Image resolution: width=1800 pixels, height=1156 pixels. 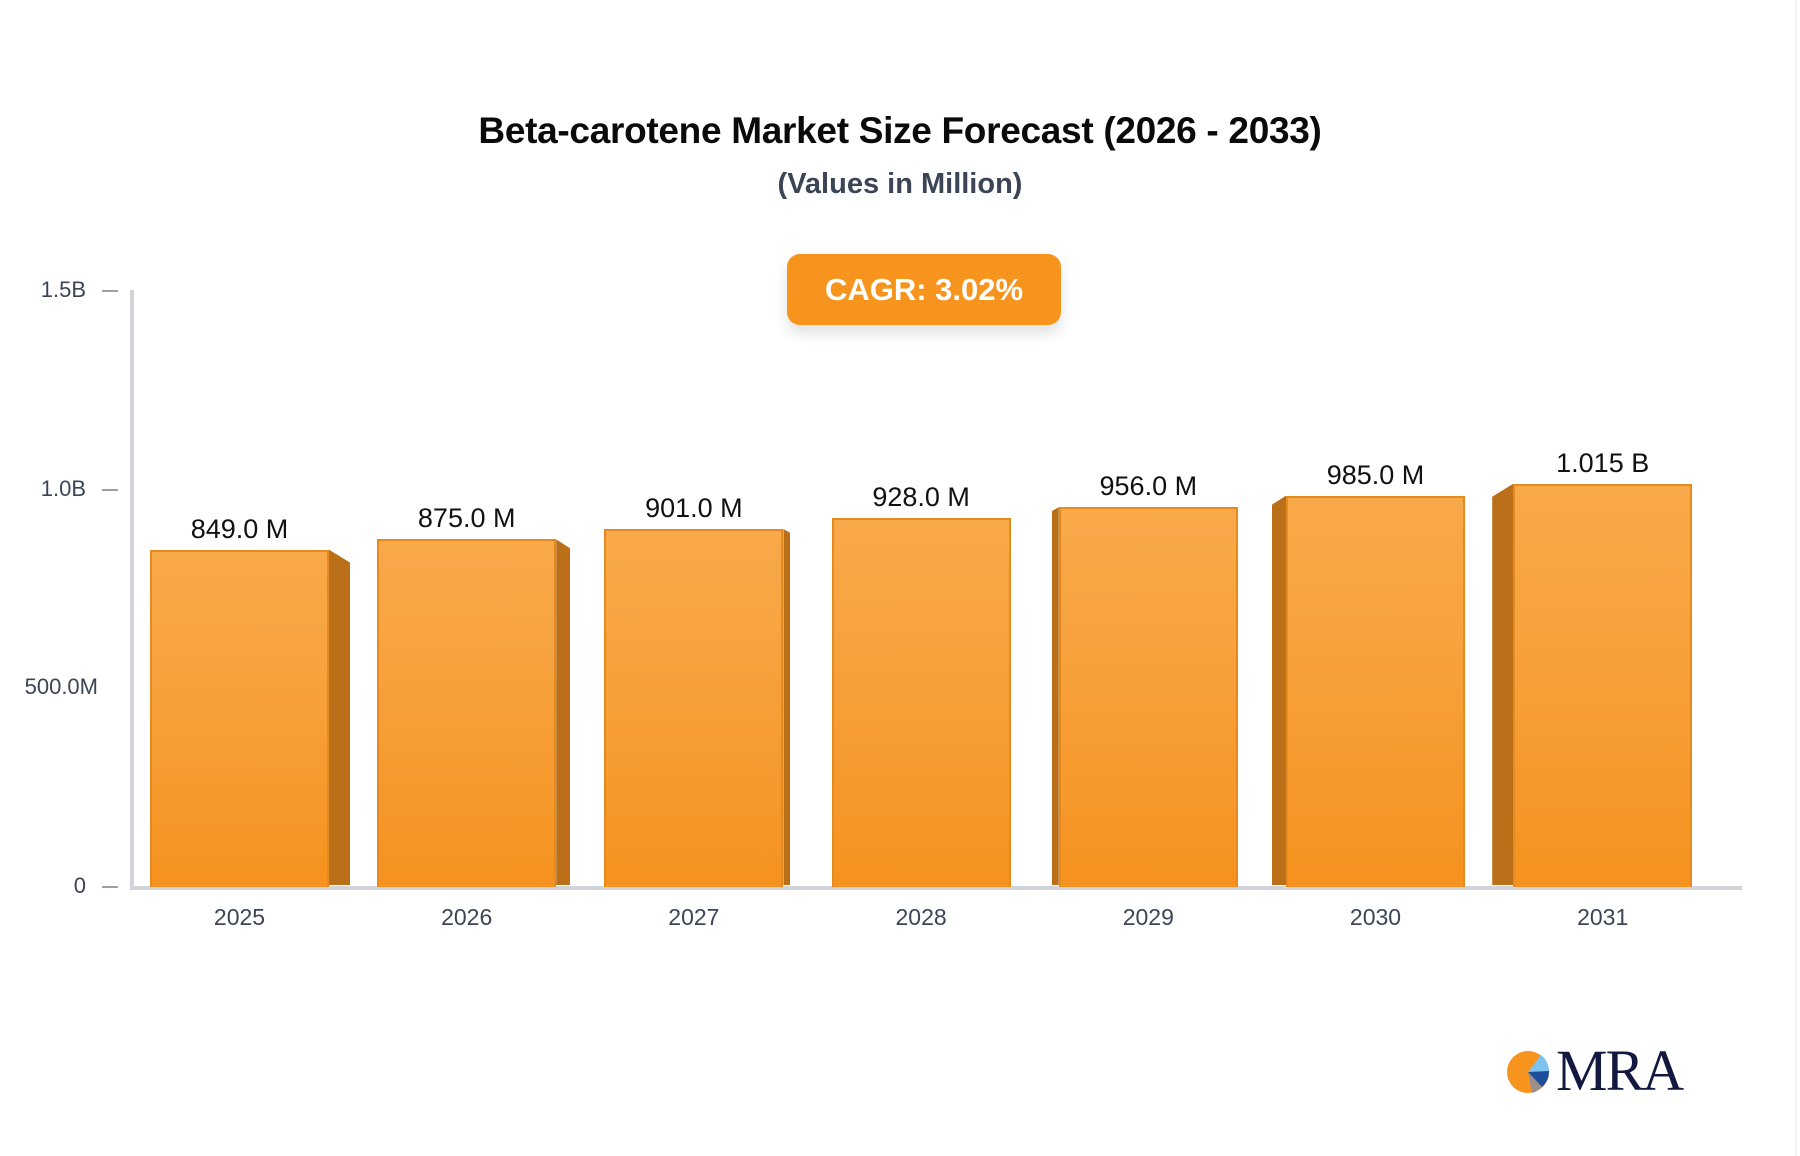 I want to click on x-axis-line, so click(x=936, y=888).